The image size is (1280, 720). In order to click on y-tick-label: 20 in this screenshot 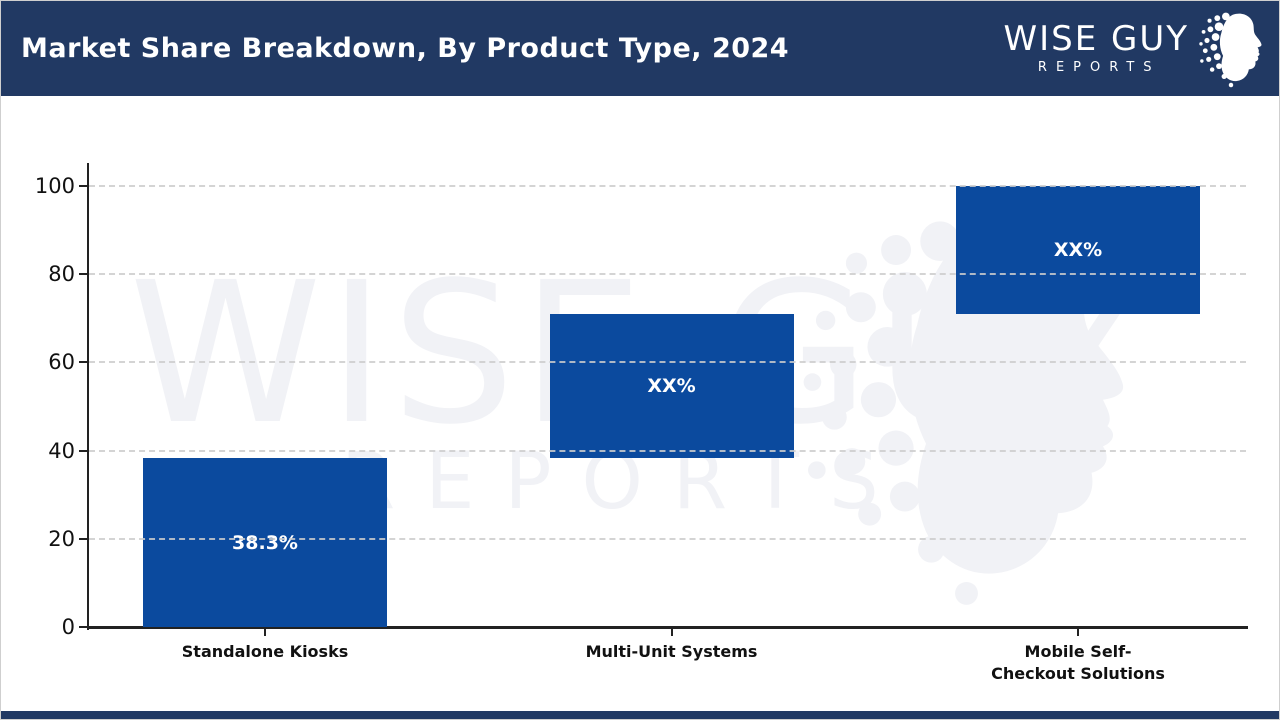, I will do `click(61, 538)`.